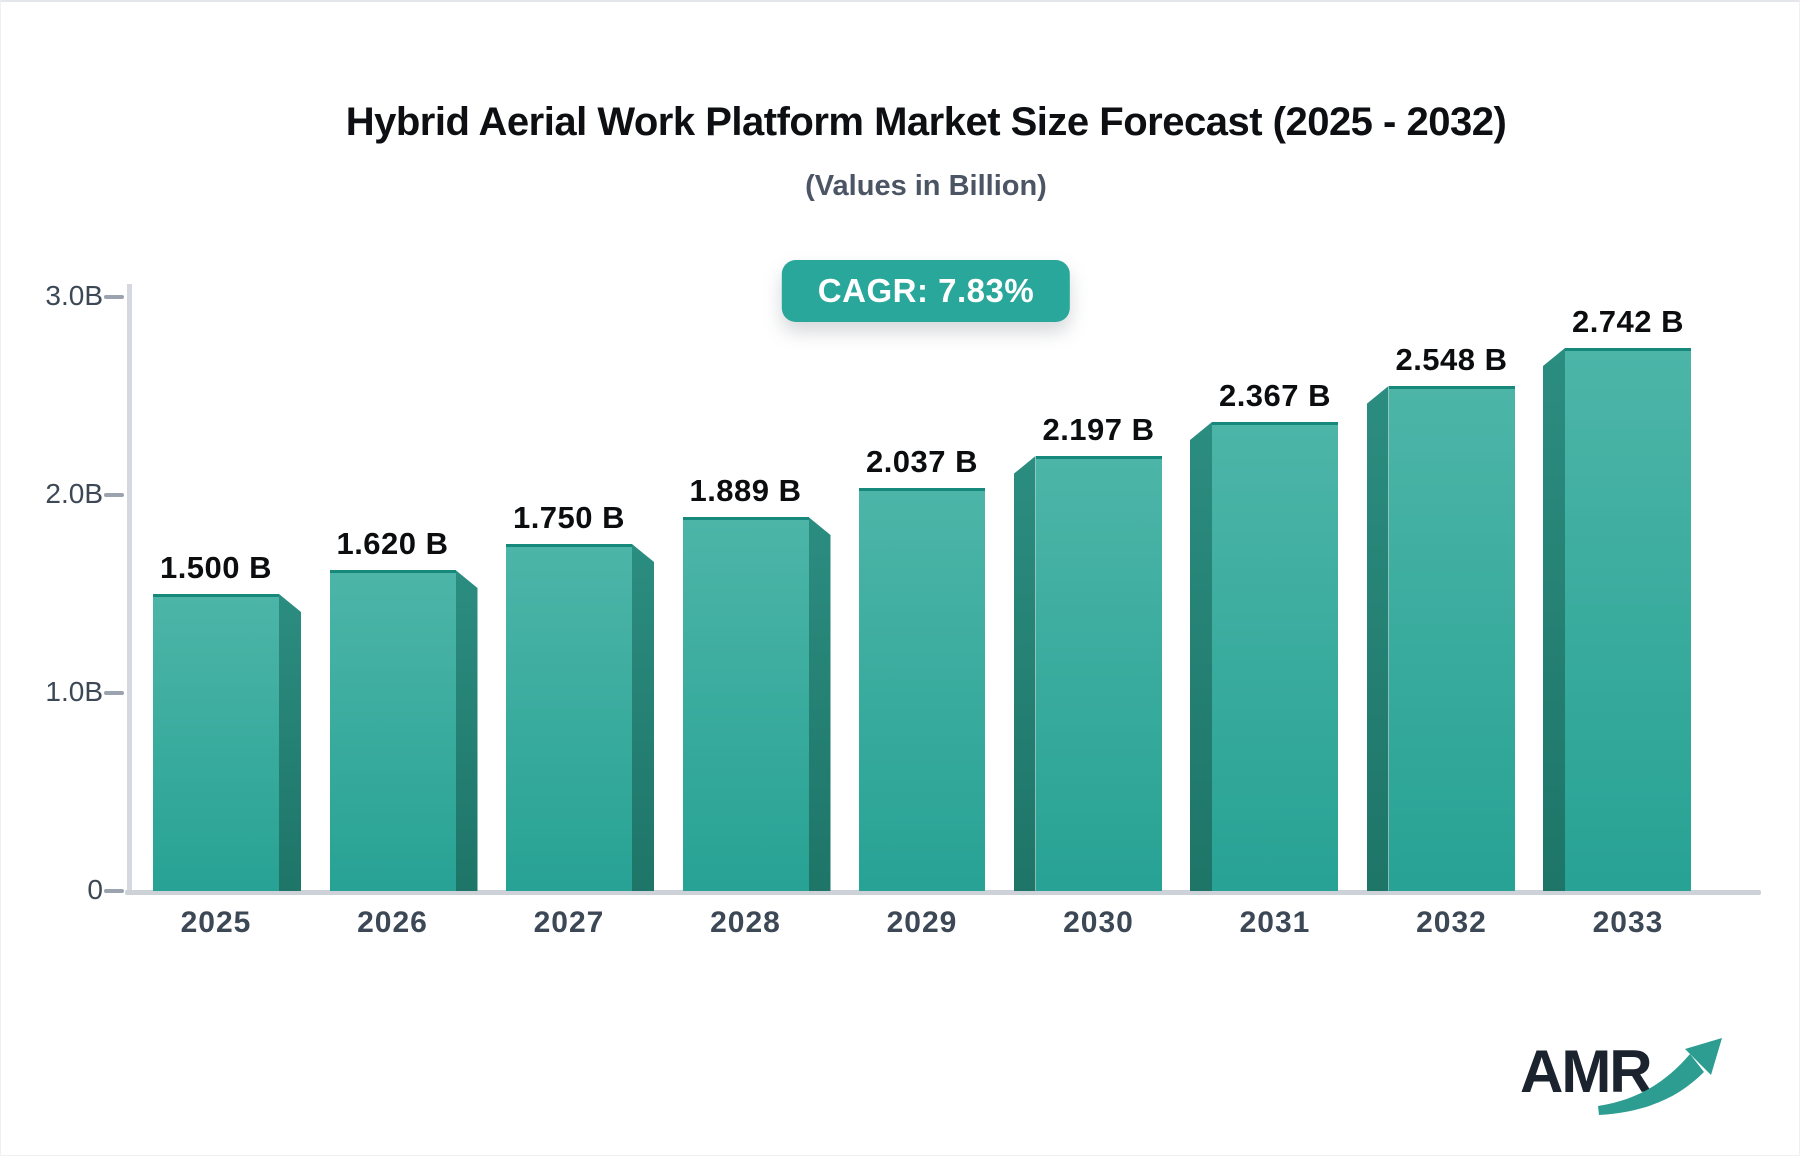  I want to click on y-tick-label: 1.0B, so click(74, 691).